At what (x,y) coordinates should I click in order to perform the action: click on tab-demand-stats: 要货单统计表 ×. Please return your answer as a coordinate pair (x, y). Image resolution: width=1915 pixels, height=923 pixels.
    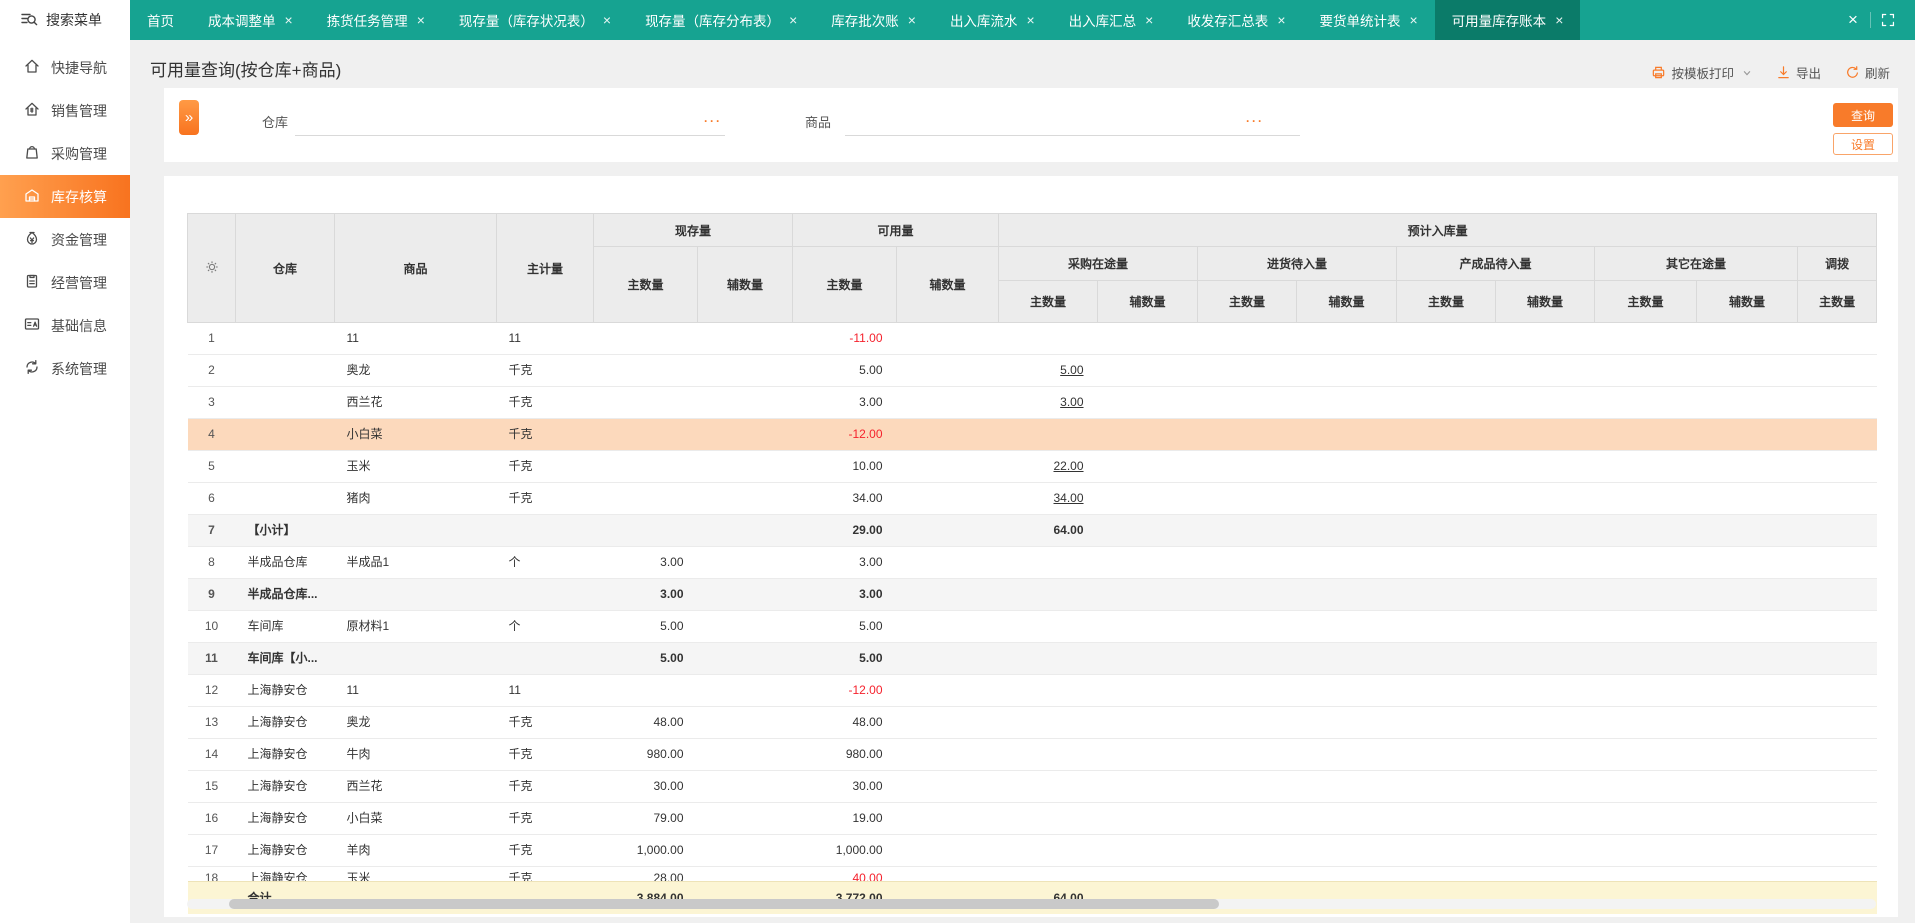
    Looking at the image, I should click on (1369, 20).